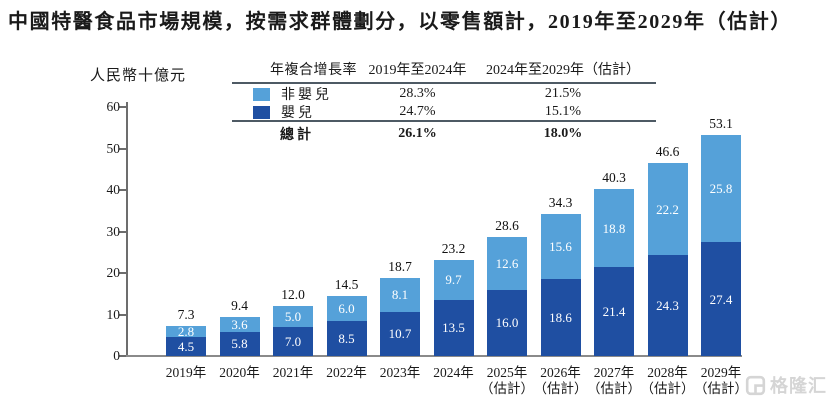 The image size is (830, 402). Describe the element at coordinates (417, 93) in the screenshot. I see `cagr-non-infant-period1: 28.3%` at that location.